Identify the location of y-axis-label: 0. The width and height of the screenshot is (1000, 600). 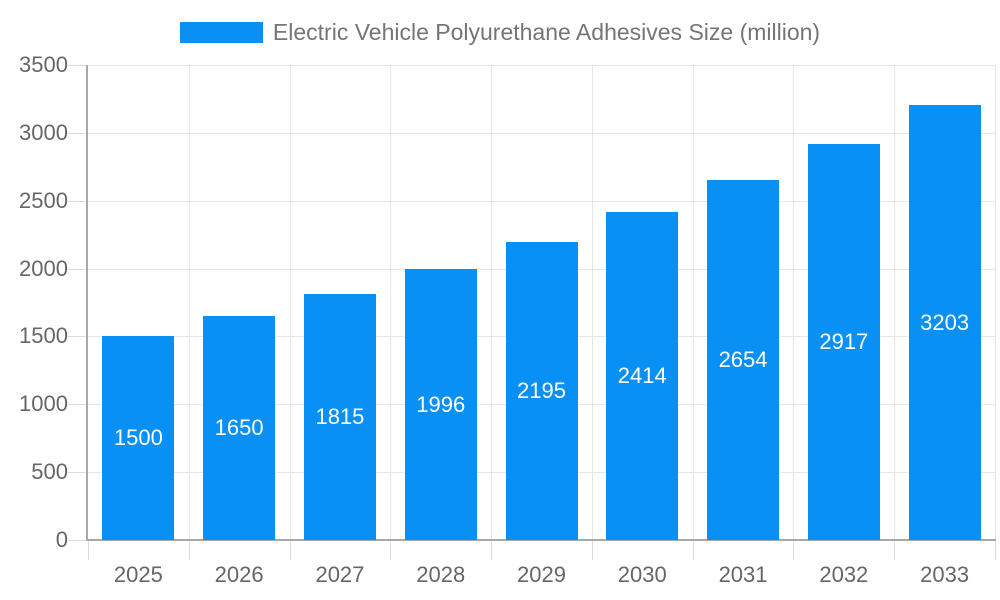
(61, 539).